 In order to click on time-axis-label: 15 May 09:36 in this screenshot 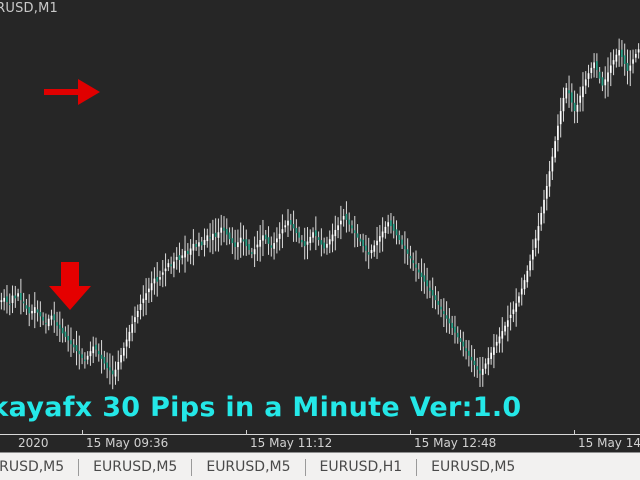, I will do `click(127, 443)`.